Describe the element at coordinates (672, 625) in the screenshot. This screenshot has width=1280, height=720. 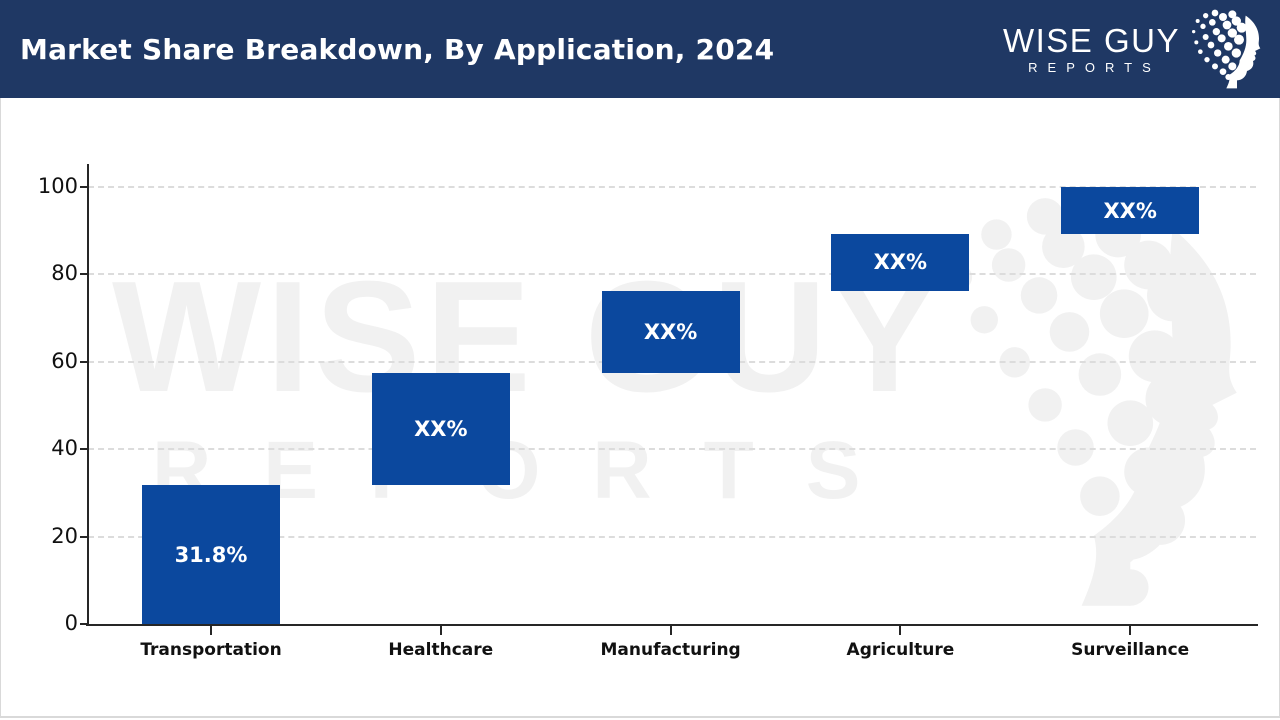
I see `x-axis-line` at that location.